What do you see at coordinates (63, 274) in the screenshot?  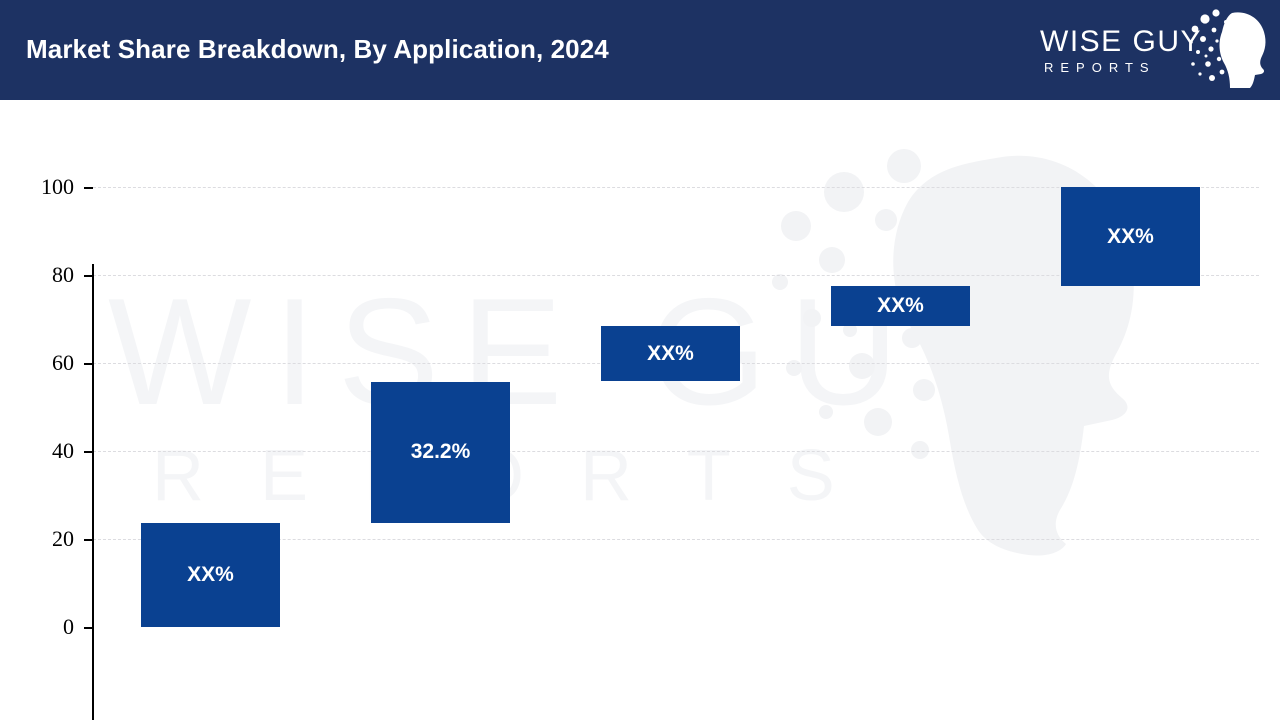 I see `y-tick-label-80: 80` at bounding box center [63, 274].